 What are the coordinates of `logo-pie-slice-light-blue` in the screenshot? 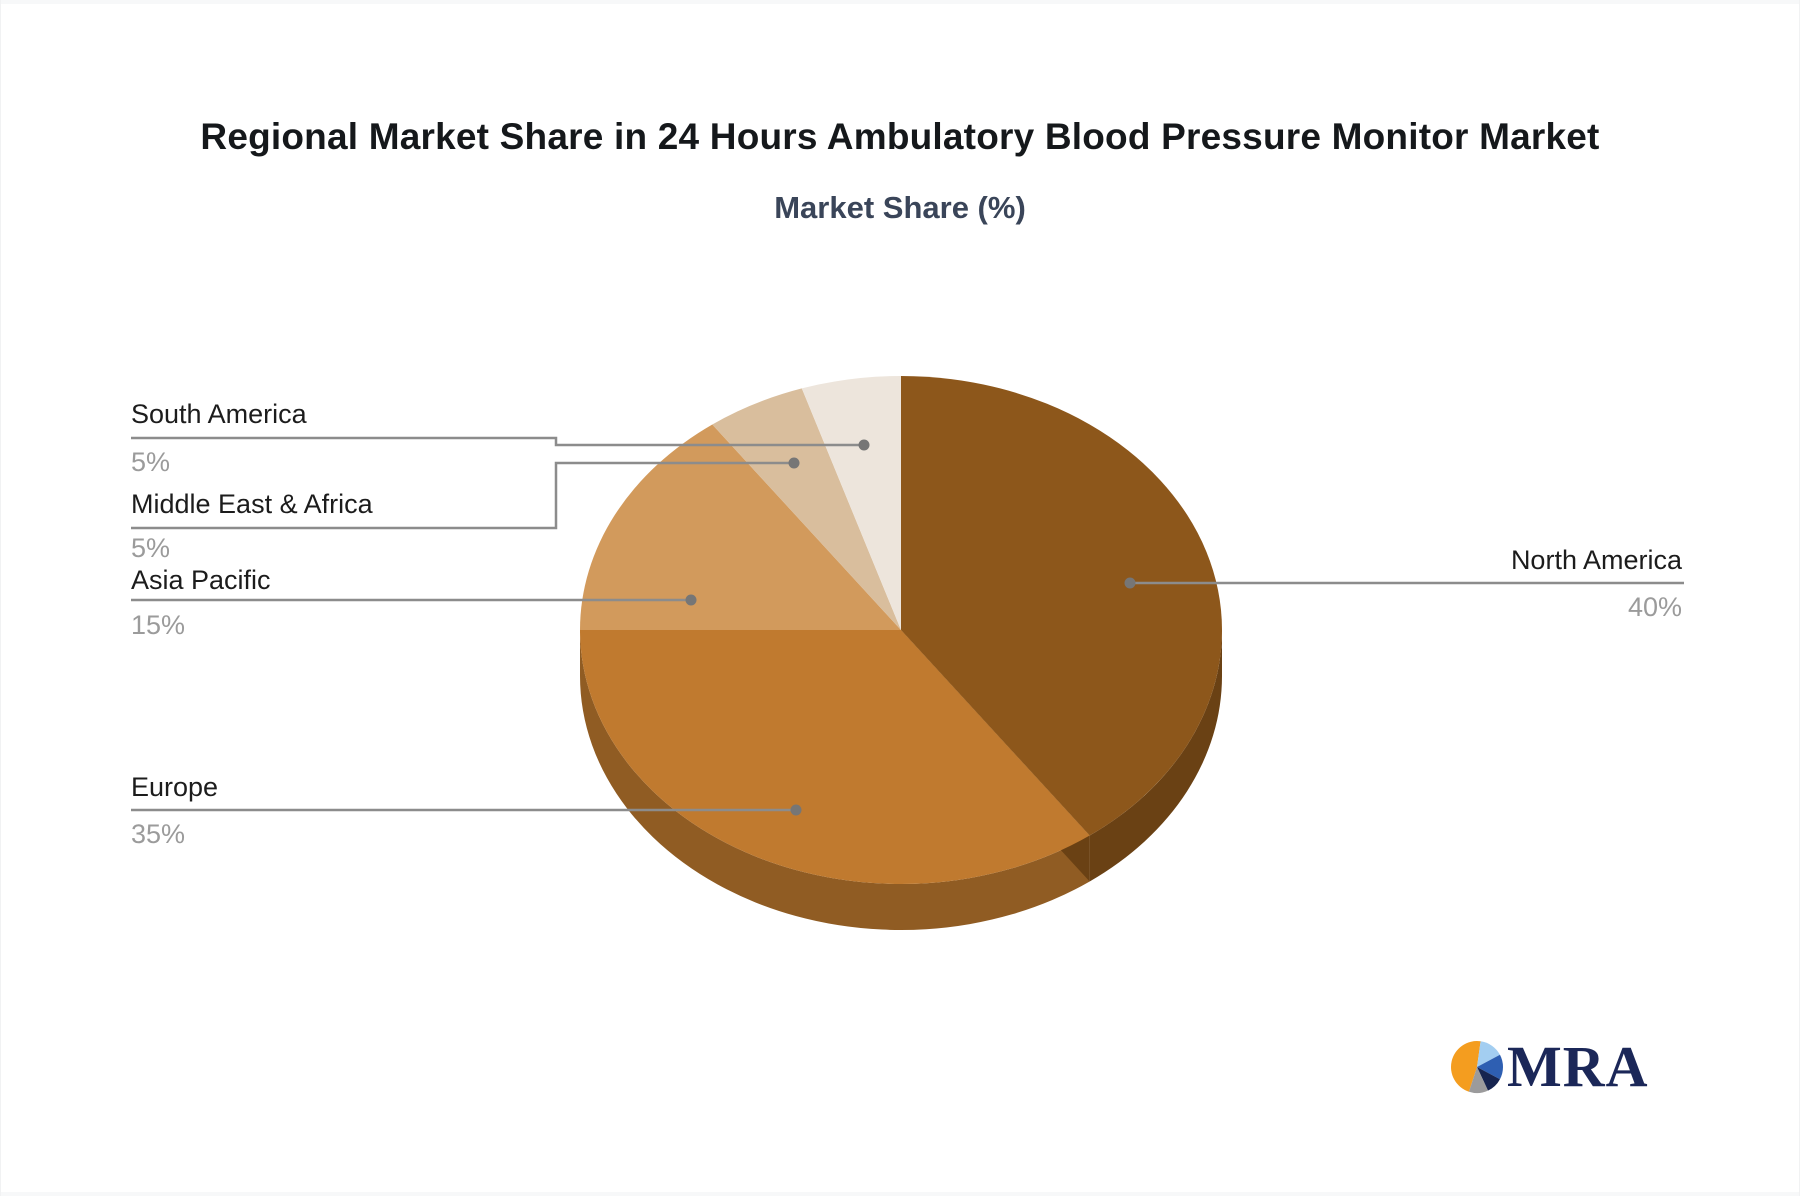 It's located at (1488, 1054).